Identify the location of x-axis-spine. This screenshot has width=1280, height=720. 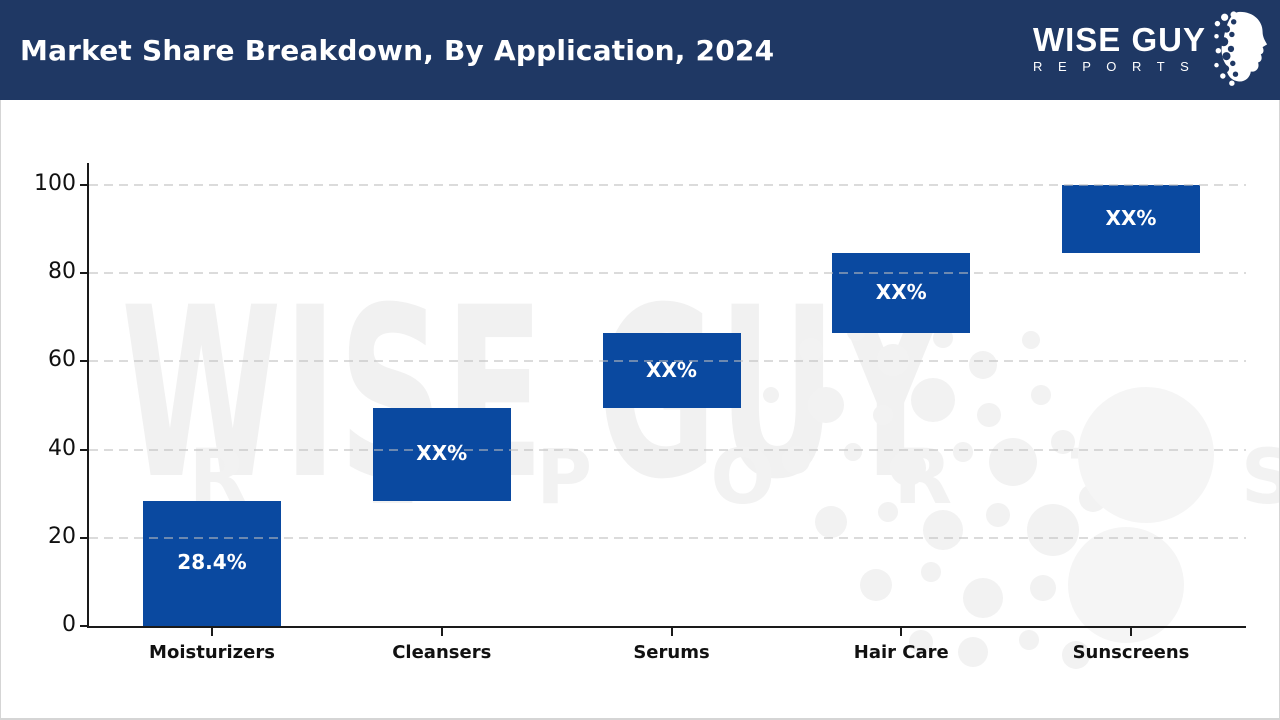
(666, 627).